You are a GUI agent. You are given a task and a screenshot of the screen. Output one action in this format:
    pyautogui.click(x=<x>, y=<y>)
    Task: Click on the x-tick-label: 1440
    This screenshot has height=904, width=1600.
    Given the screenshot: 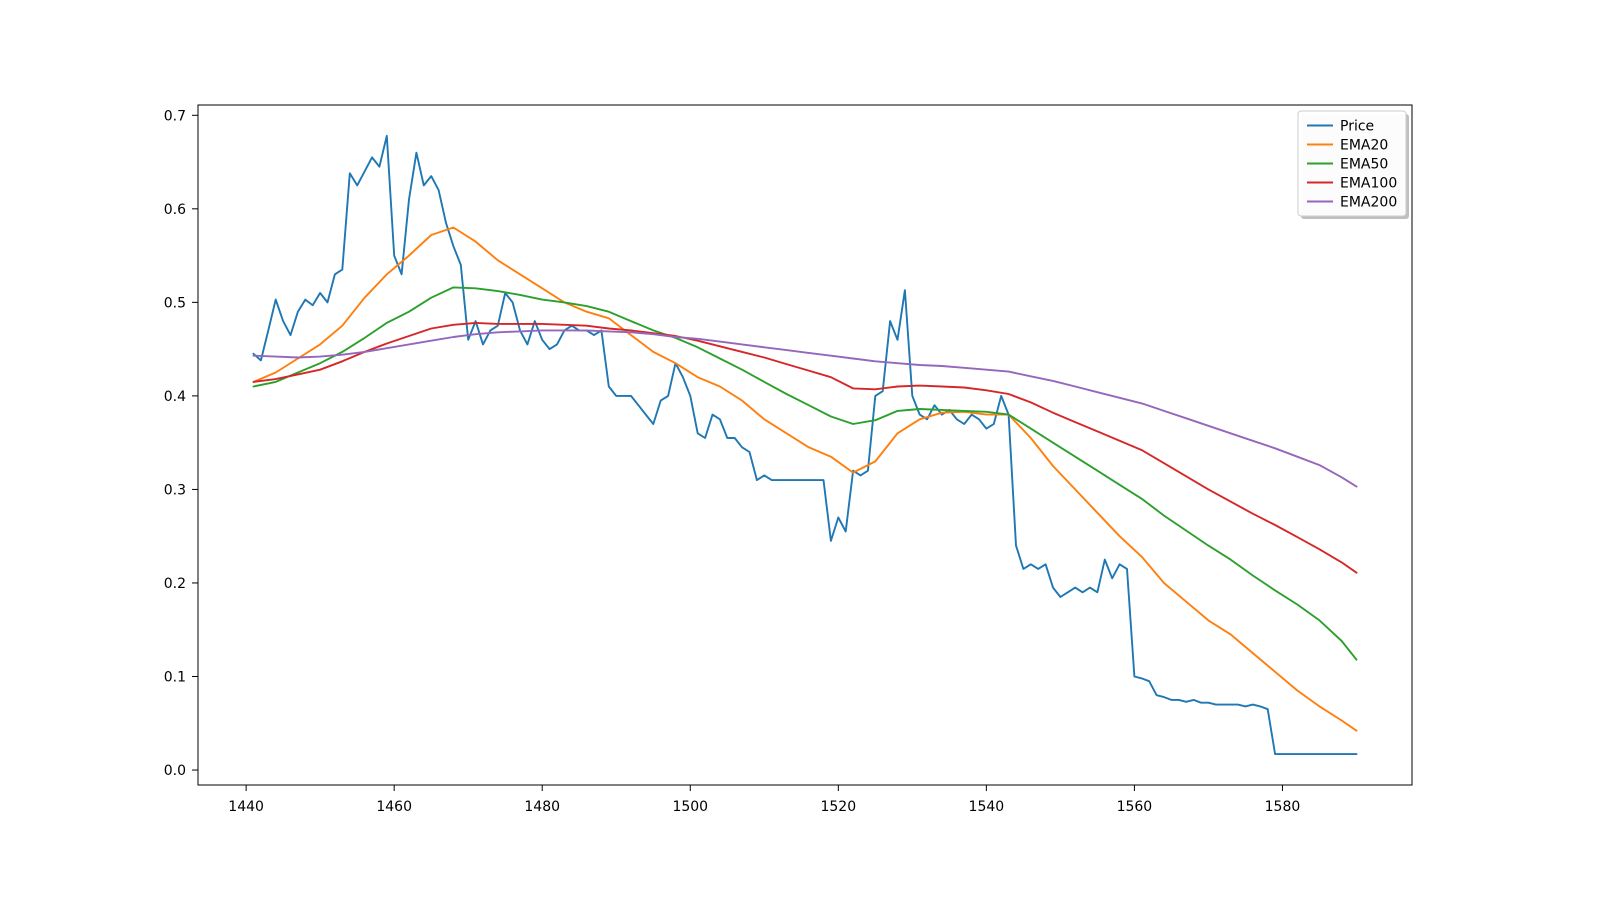 What is the action you would take?
    pyautogui.click(x=246, y=807)
    